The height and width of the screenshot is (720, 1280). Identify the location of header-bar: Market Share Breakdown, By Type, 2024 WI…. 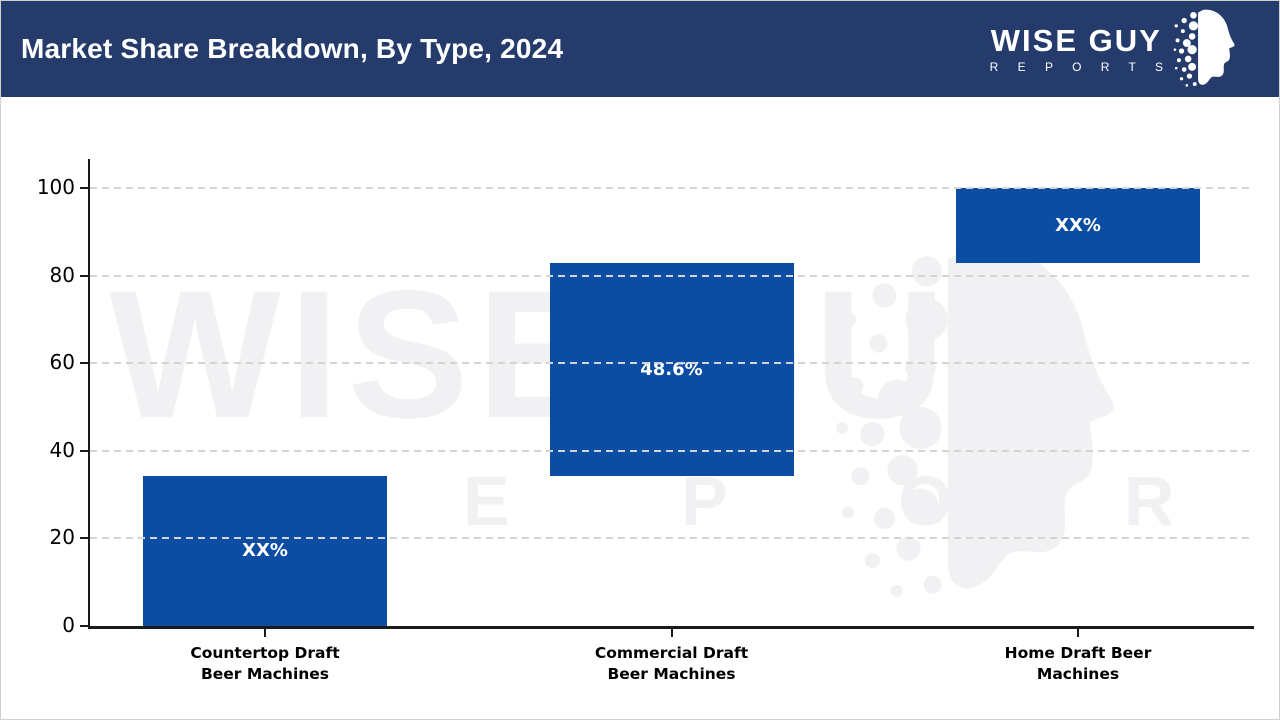
(640, 49).